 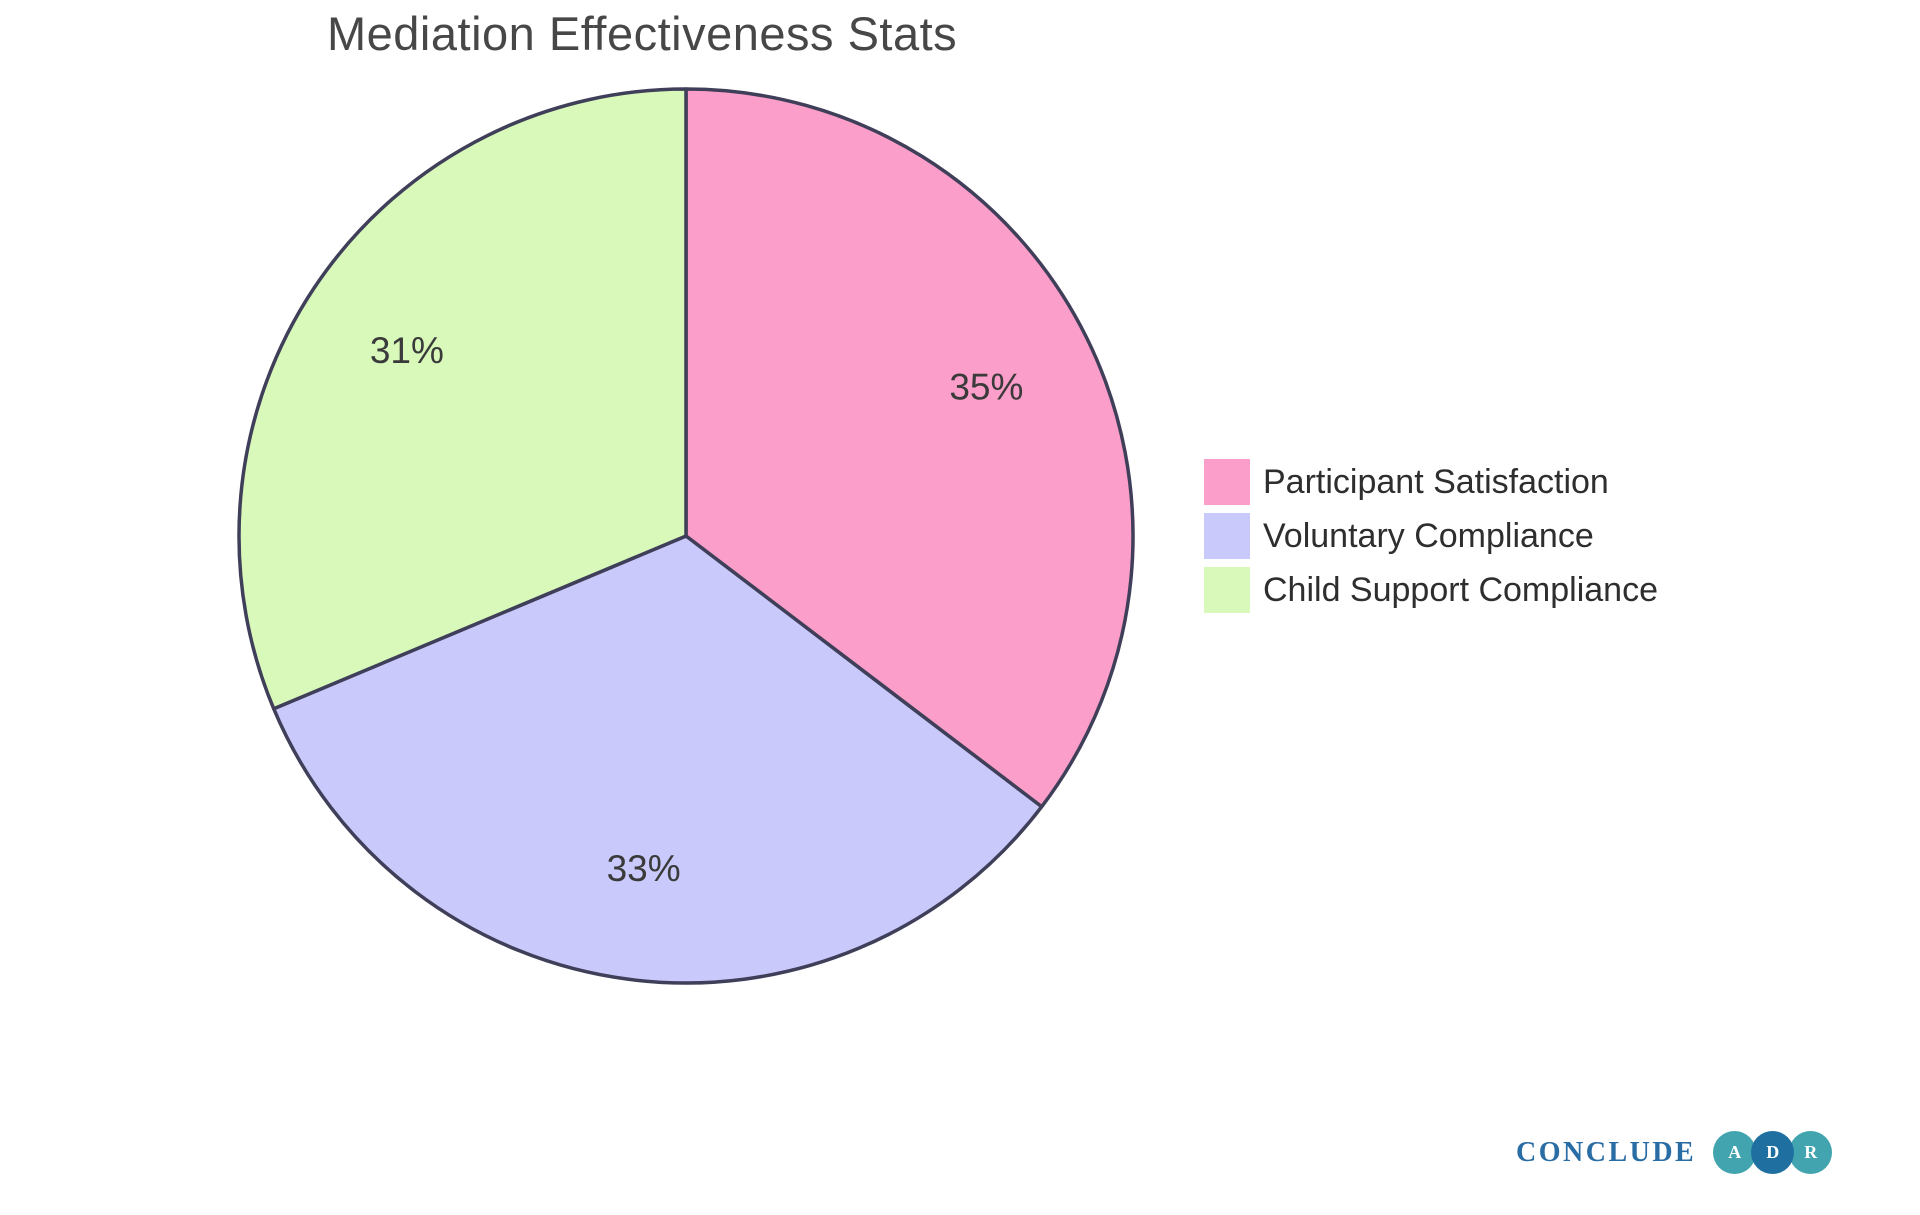 What do you see at coordinates (1606, 1152) in the screenshot?
I see `logo-wordmark: CONCLUDE` at bounding box center [1606, 1152].